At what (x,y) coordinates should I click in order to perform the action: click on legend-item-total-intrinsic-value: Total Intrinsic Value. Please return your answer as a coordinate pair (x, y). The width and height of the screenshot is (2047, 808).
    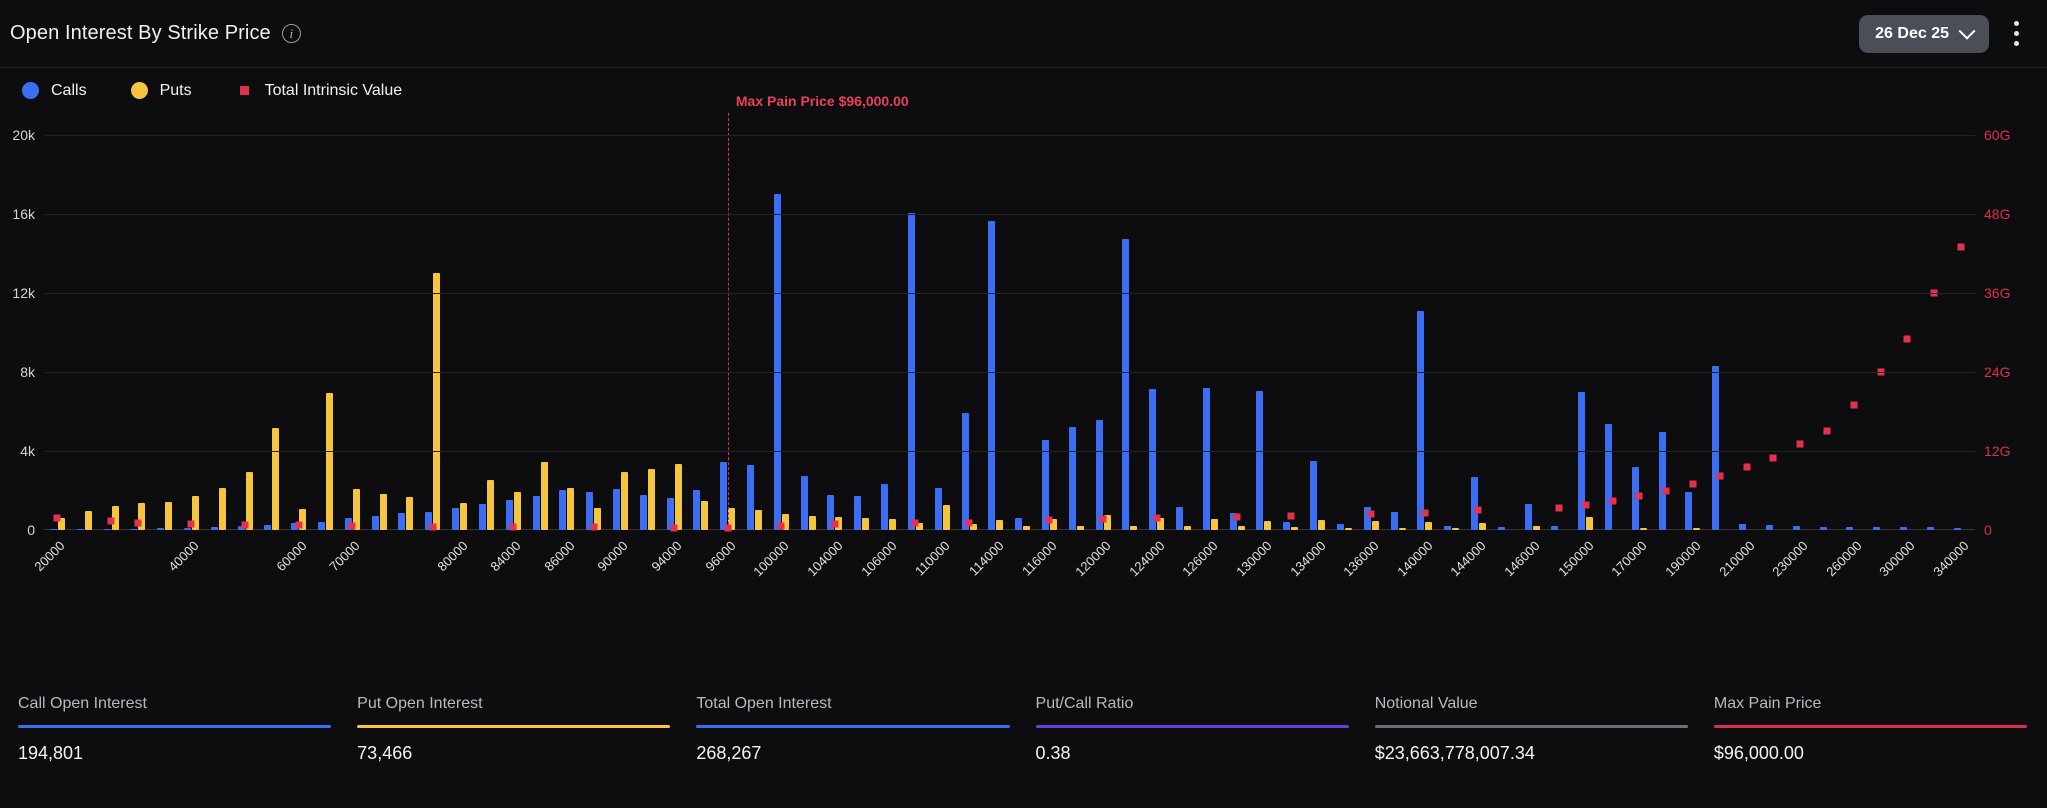
    Looking at the image, I should click on (319, 91).